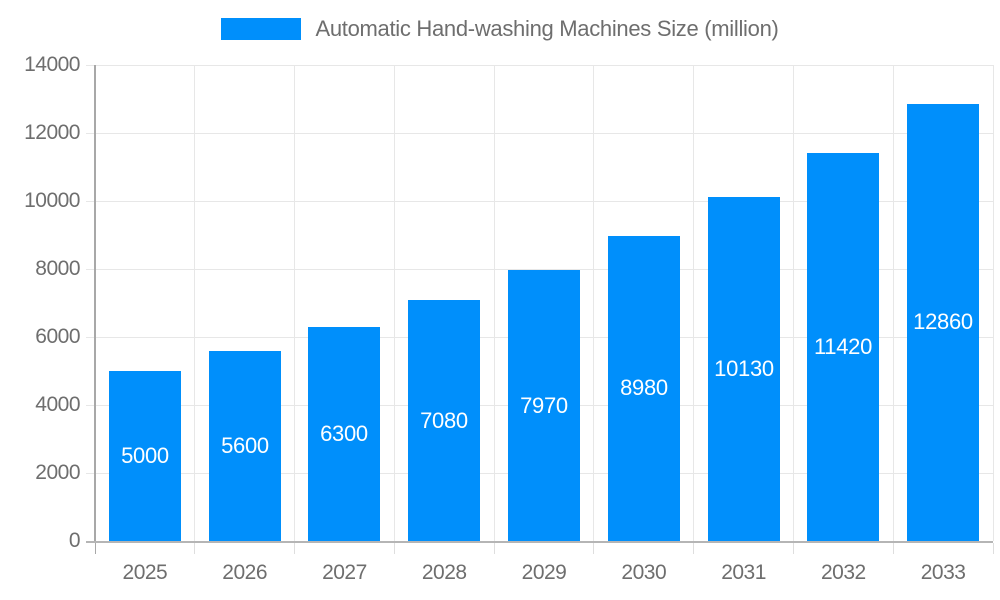  I want to click on bar-value-label: 10130, so click(744, 368).